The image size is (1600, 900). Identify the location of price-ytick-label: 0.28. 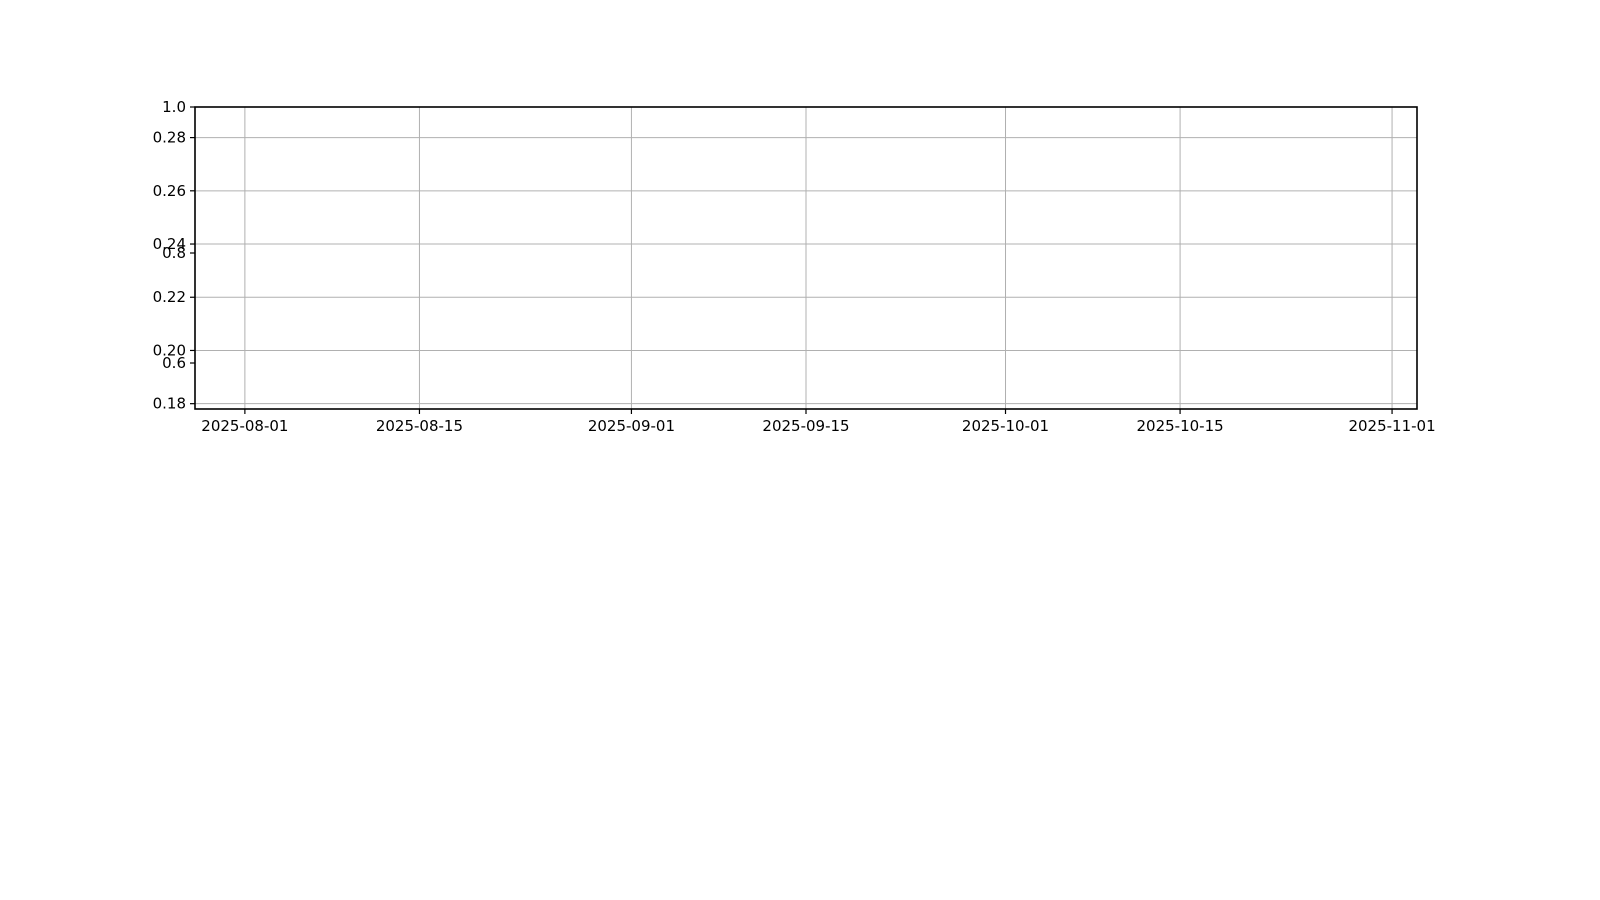
(169, 138).